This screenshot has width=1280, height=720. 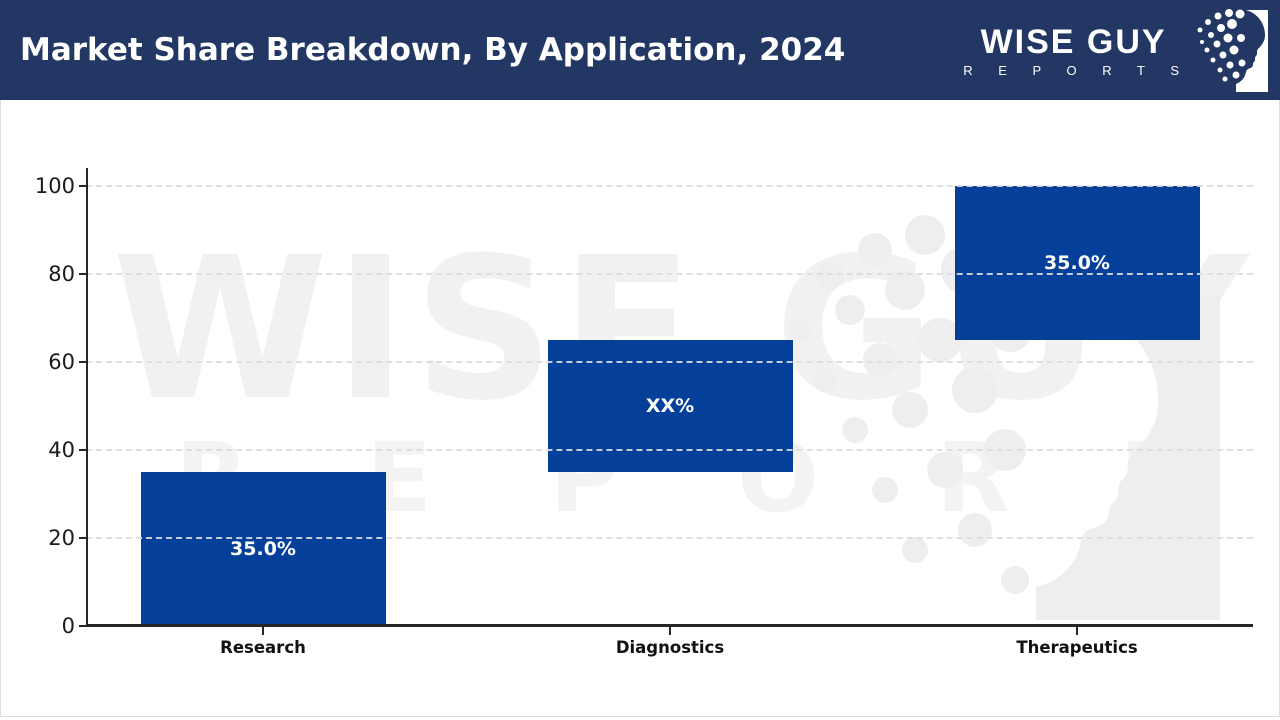 I want to click on x-tick-mark-diagnostics, so click(x=670, y=631).